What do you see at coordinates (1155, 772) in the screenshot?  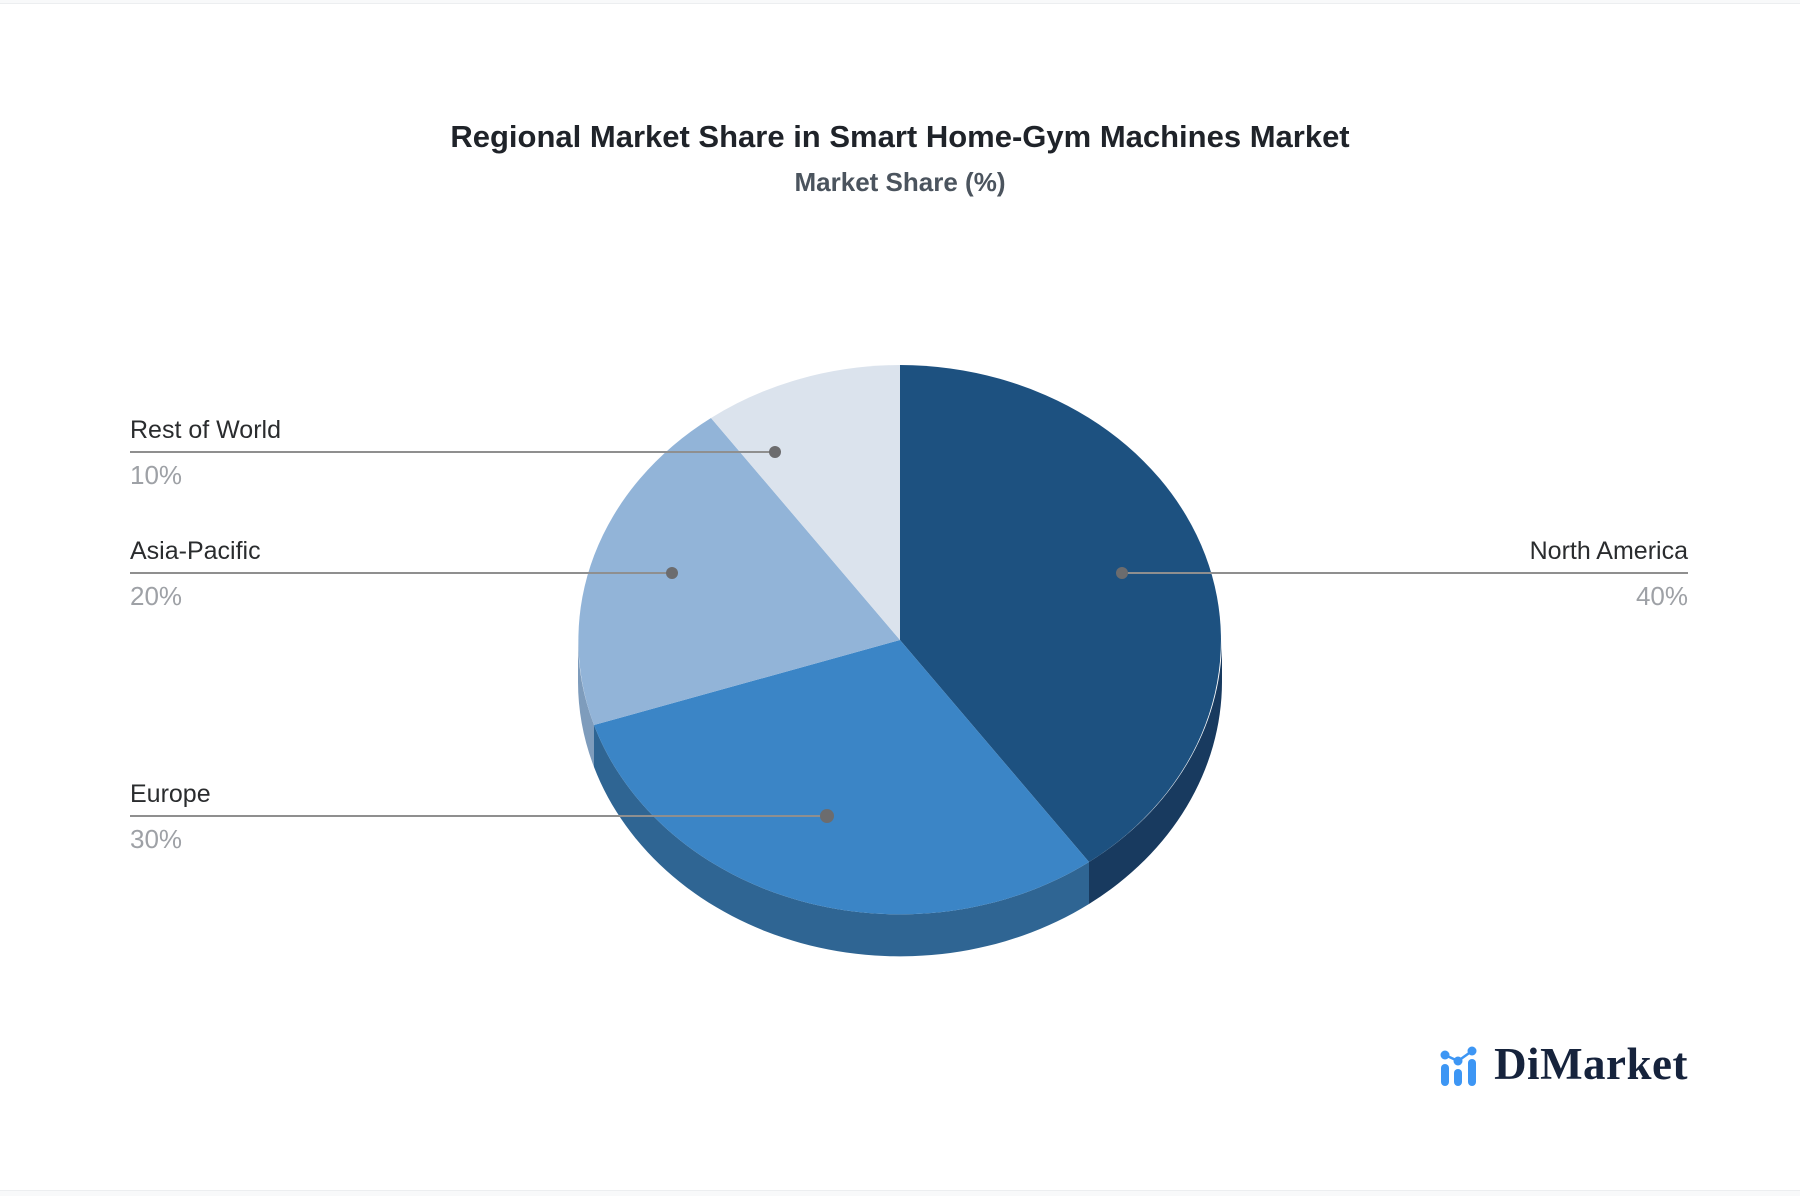 I see `pie-side-north-america` at bounding box center [1155, 772].